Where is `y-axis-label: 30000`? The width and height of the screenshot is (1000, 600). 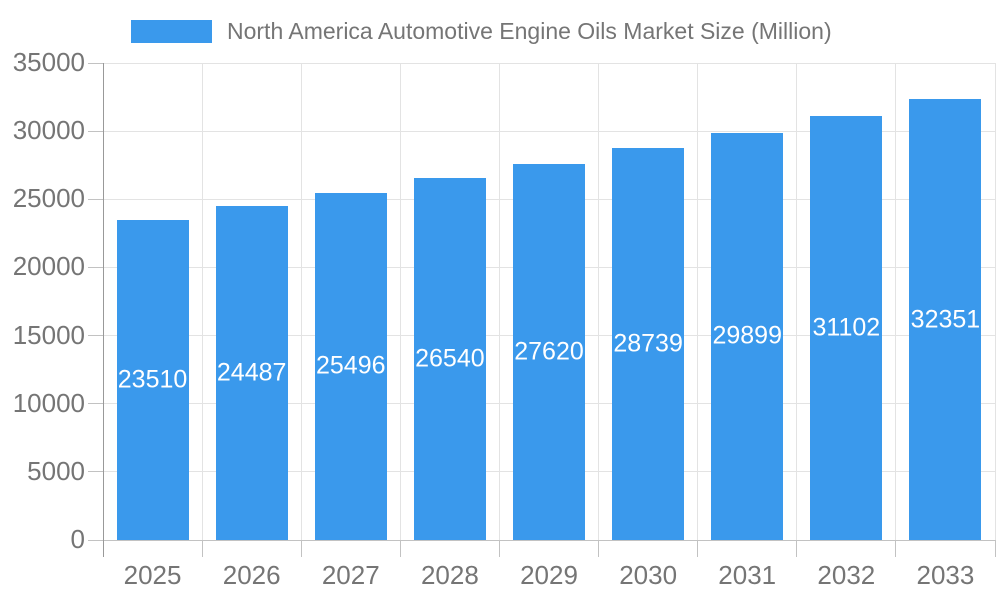 y-axis-label: 30000 is located at coordinates (48, 130).